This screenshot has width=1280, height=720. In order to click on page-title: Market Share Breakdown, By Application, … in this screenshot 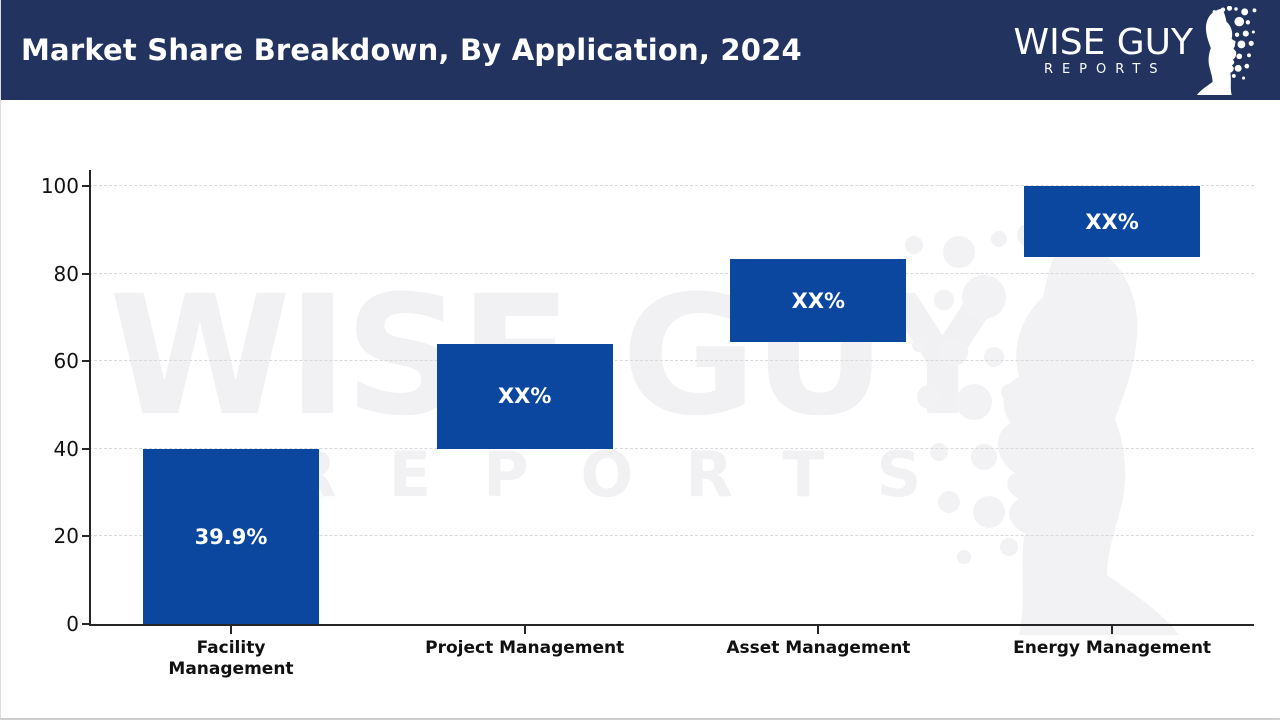, I will do `click(411, 50)`.